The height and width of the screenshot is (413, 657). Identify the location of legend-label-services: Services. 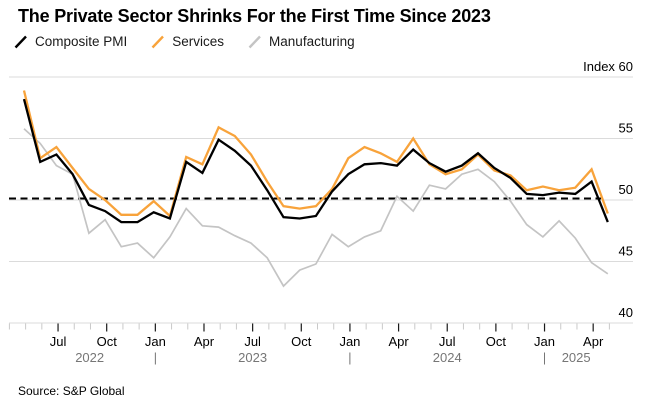
(198, 41).